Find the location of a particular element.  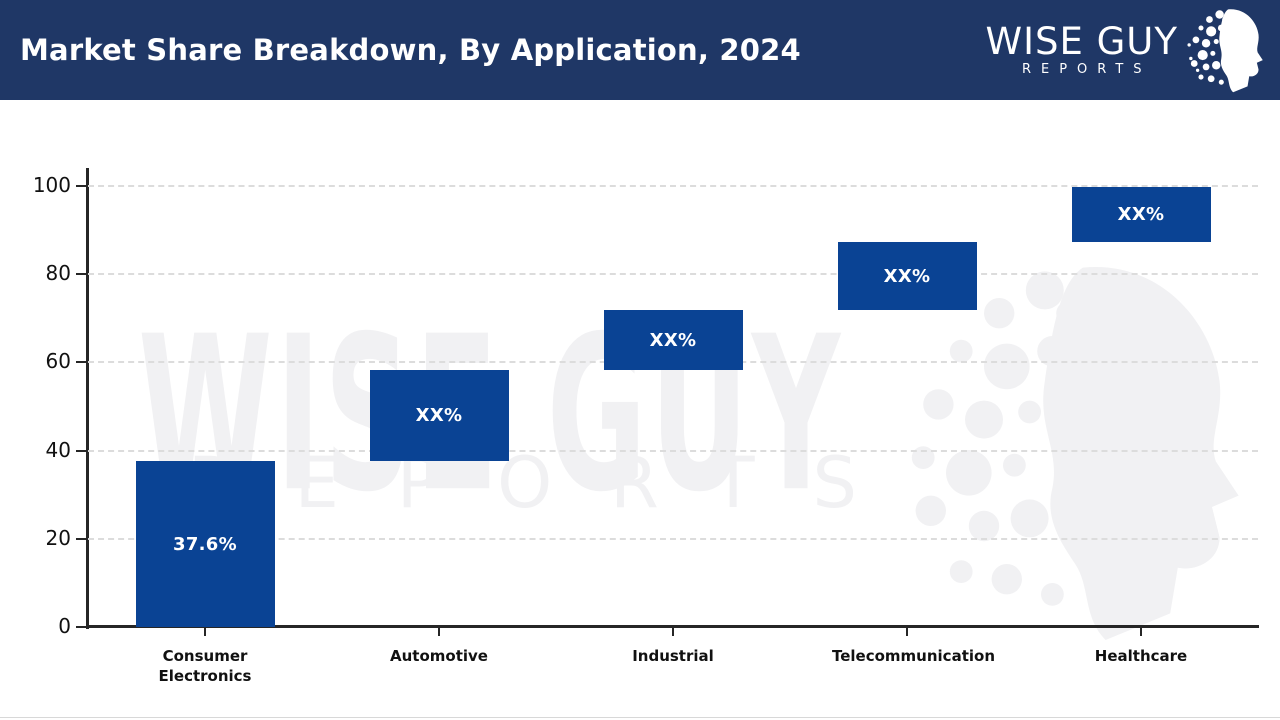

y-tick-label: 80 is located at coordinates (58, 273).